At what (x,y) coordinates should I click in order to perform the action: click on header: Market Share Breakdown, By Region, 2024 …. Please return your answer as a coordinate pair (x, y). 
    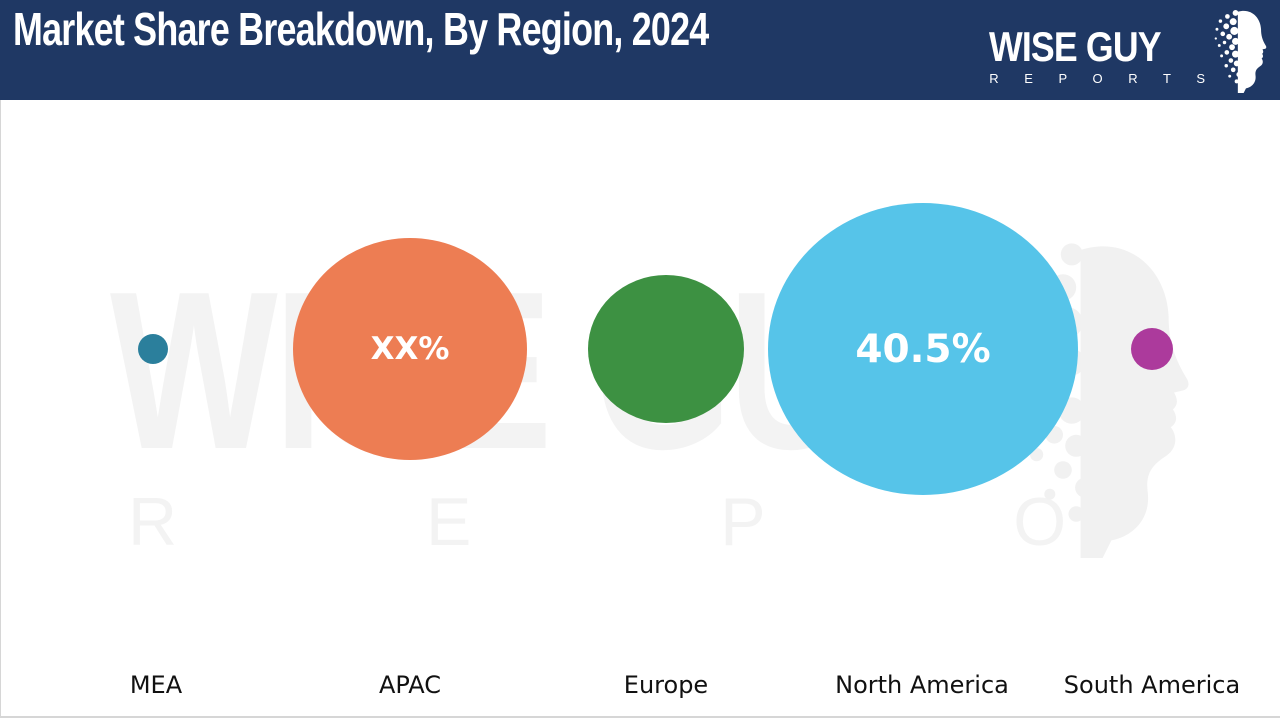
    Looking at the image, I should click on (640, 50).